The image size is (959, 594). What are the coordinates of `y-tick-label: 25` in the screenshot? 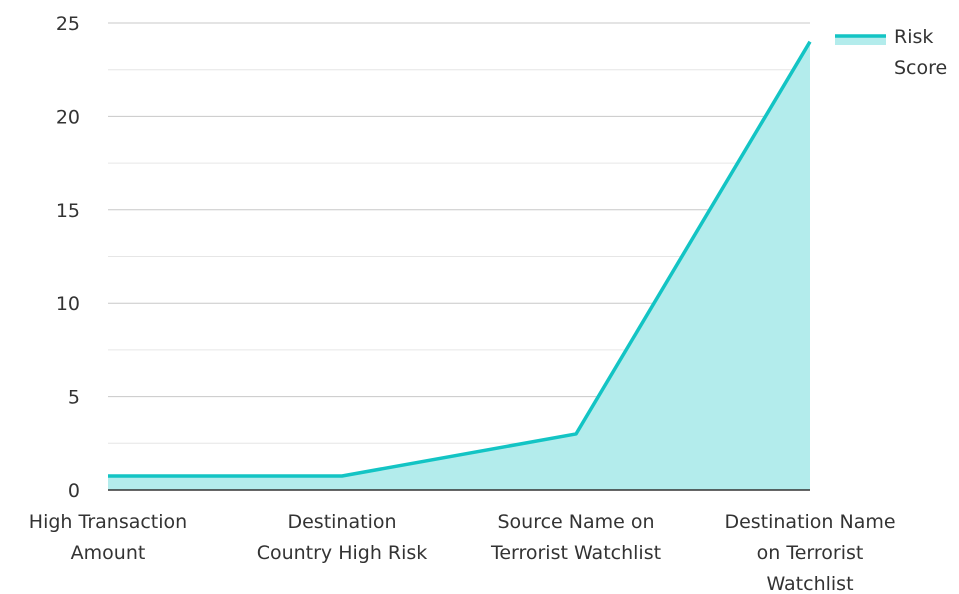 It's located at (68, 24).